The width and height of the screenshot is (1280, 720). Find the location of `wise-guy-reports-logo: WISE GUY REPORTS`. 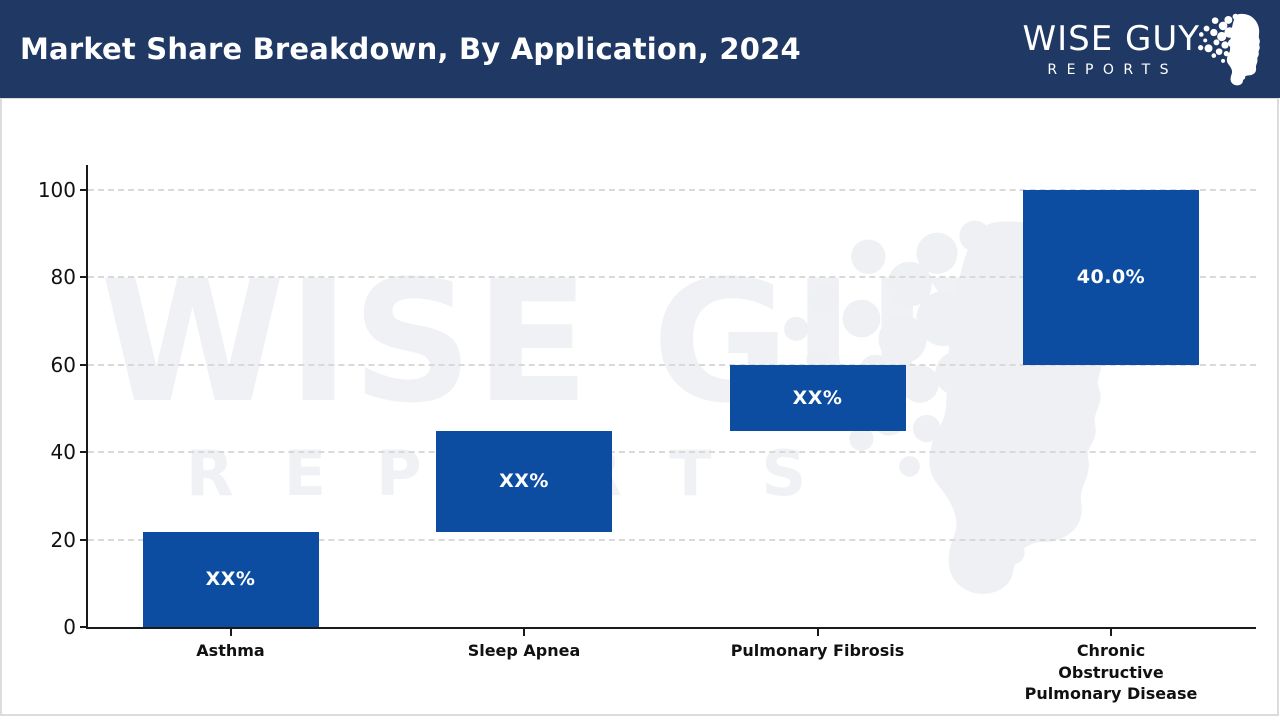

wise-guy-reports-logo: WISE GUY REPORTS is located at coordinates (1142, 49).